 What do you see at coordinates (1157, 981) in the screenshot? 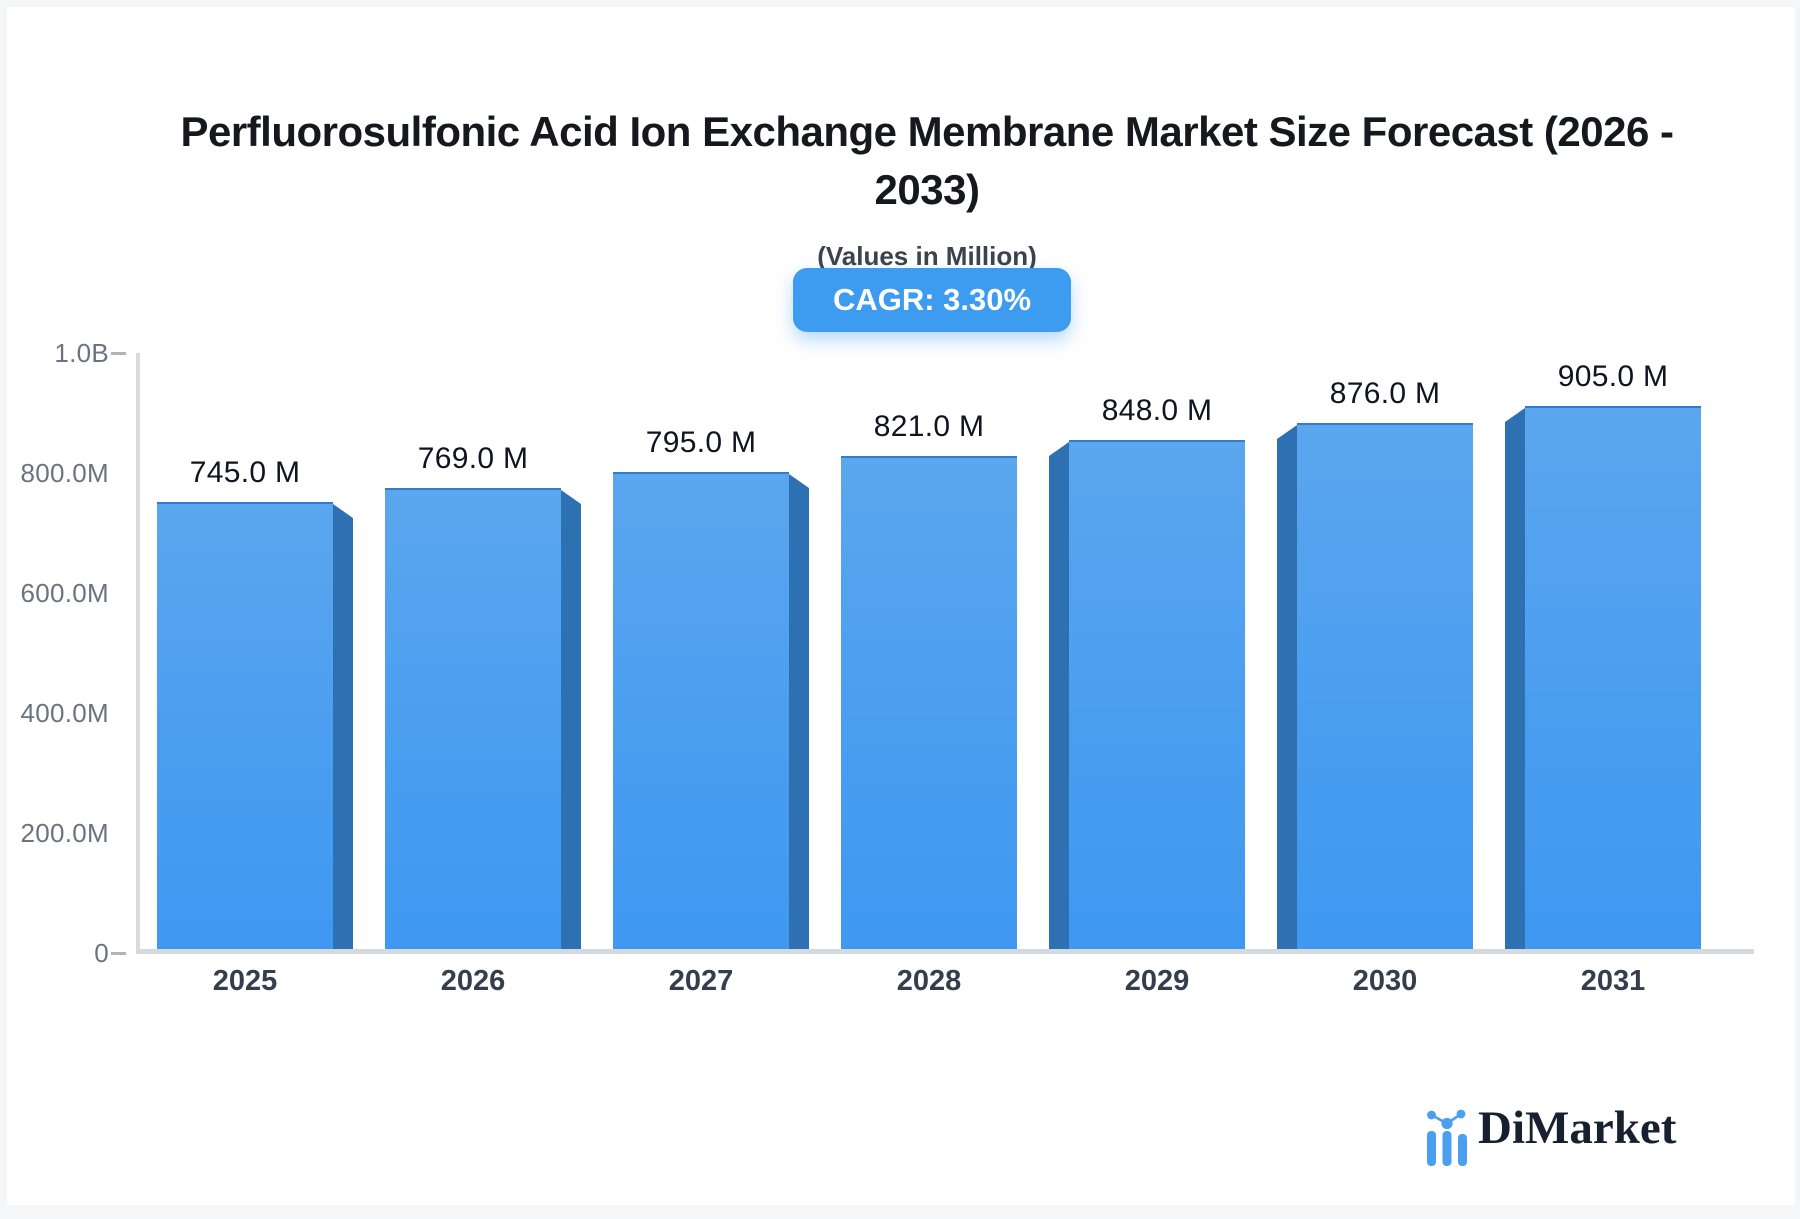
I see `x-tick-label-2029: 2029` at bounding box center [1157, 981].